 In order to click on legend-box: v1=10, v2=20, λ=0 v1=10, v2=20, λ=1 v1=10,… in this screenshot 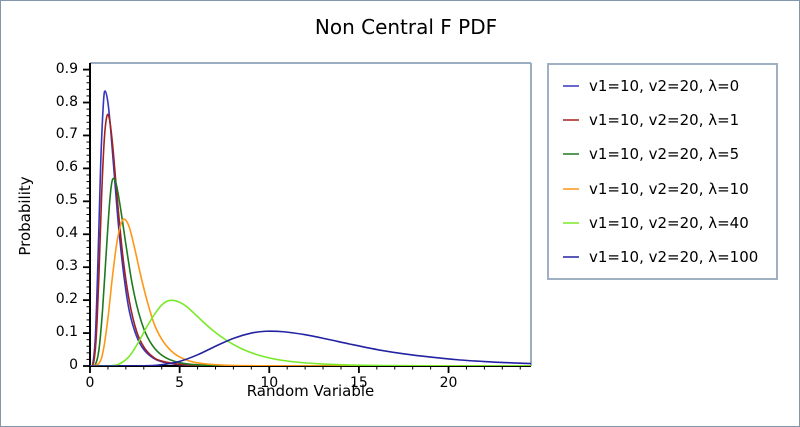, I will do `click(662, 171)`.